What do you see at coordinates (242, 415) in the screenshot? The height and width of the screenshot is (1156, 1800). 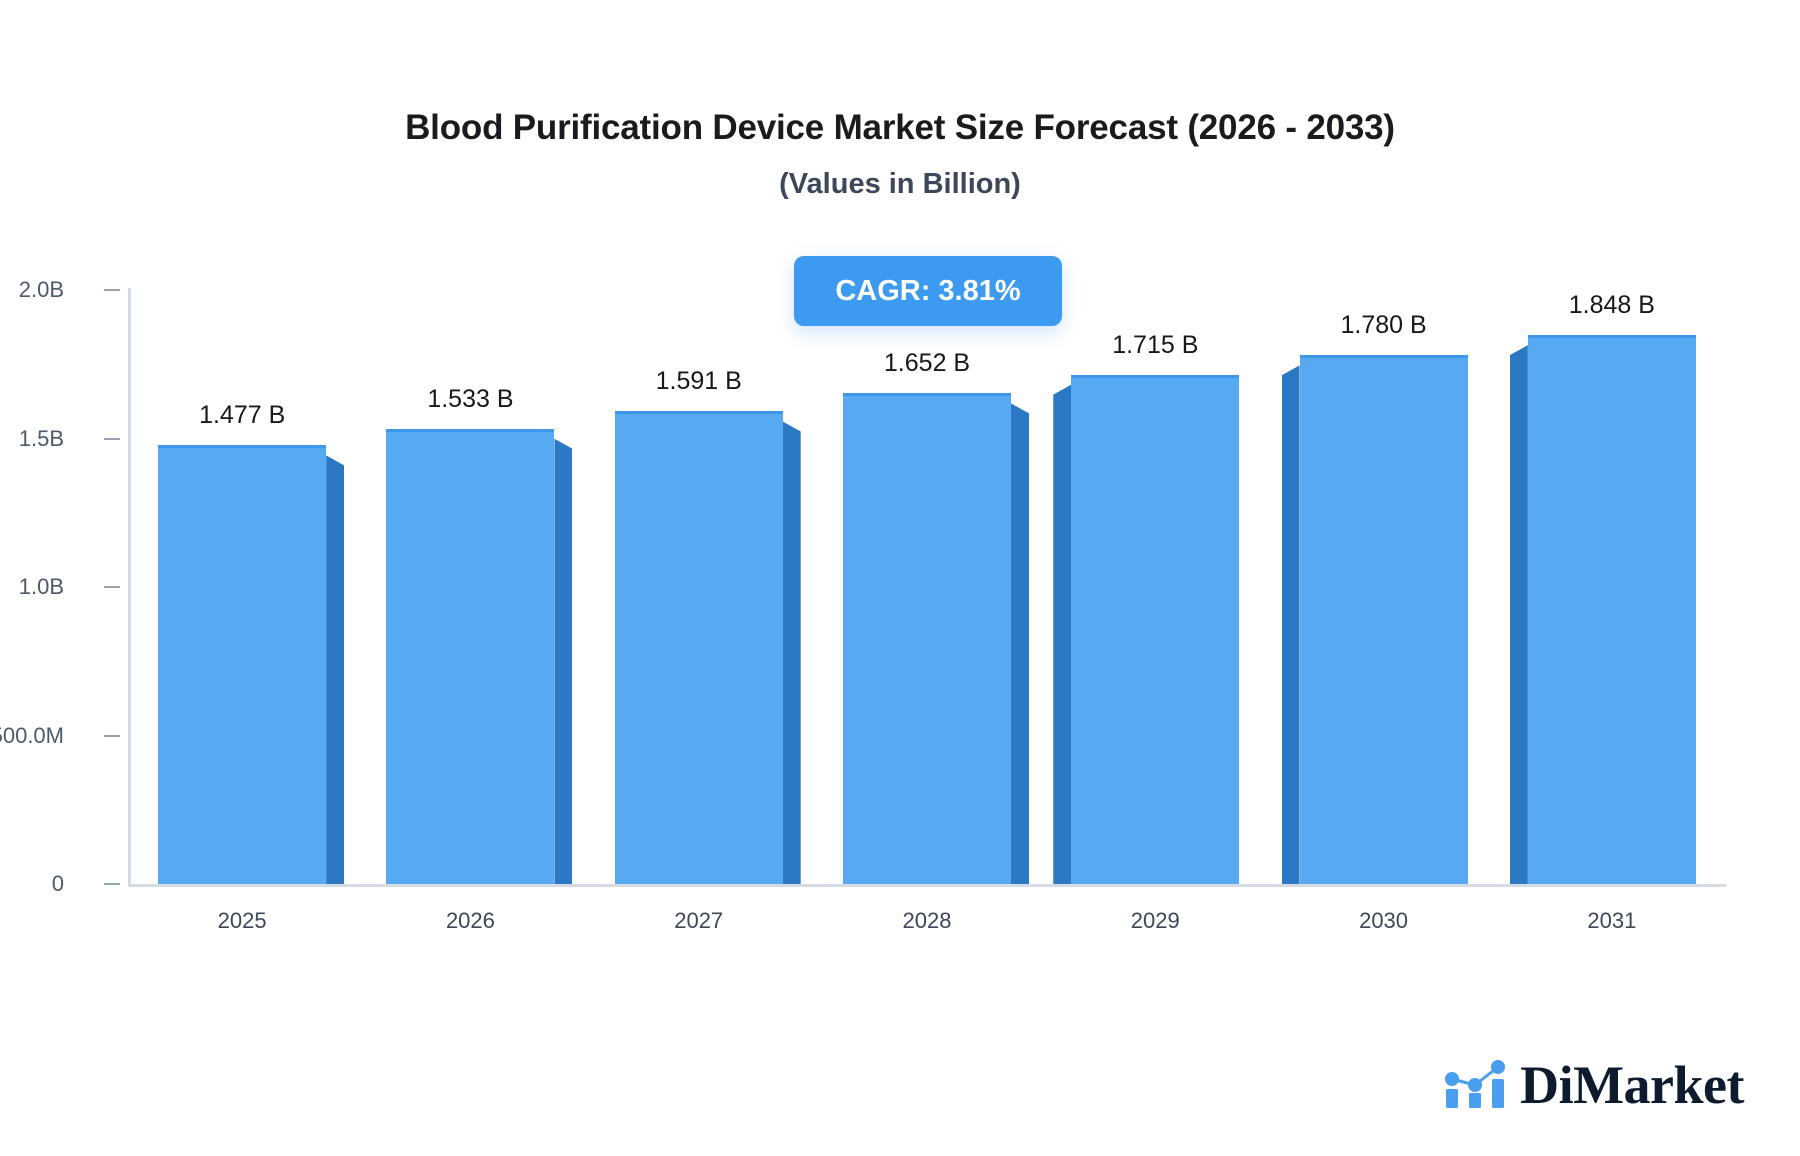 I see `bar-value-label: 1.477 B` at bounding box center [242, 415].